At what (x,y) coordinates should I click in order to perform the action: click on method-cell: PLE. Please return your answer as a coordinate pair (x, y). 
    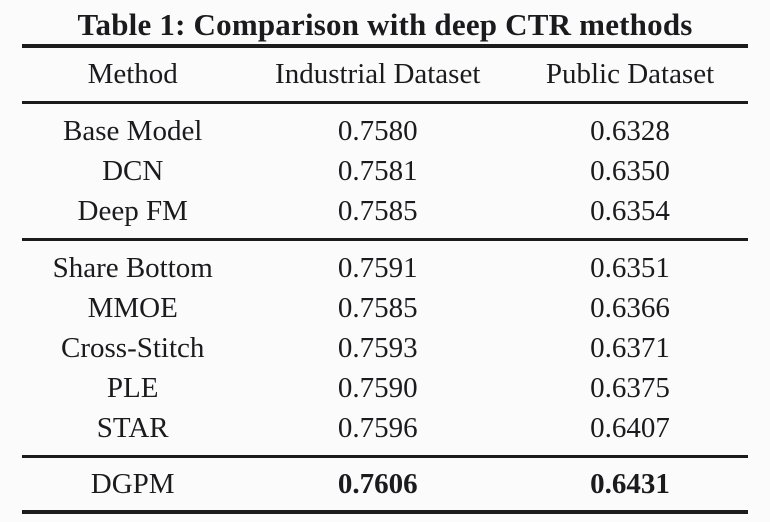
    Looking at the image, I should click on (132, 388).